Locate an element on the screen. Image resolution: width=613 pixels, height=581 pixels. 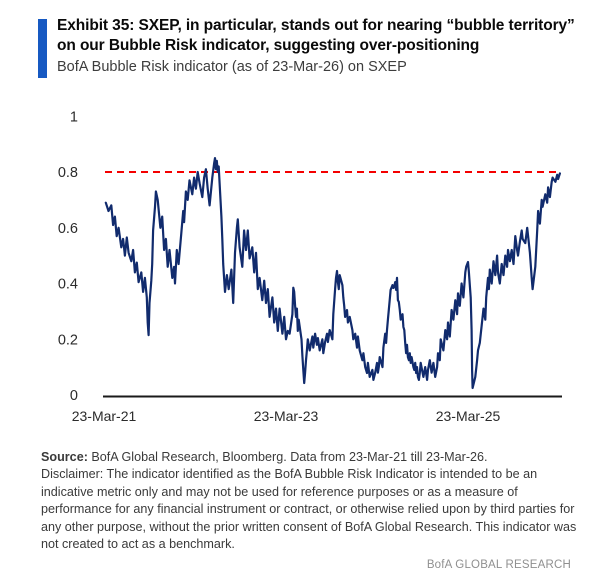
x-tick-label: 23-Mar-21 is located at coordinates (104, 416).